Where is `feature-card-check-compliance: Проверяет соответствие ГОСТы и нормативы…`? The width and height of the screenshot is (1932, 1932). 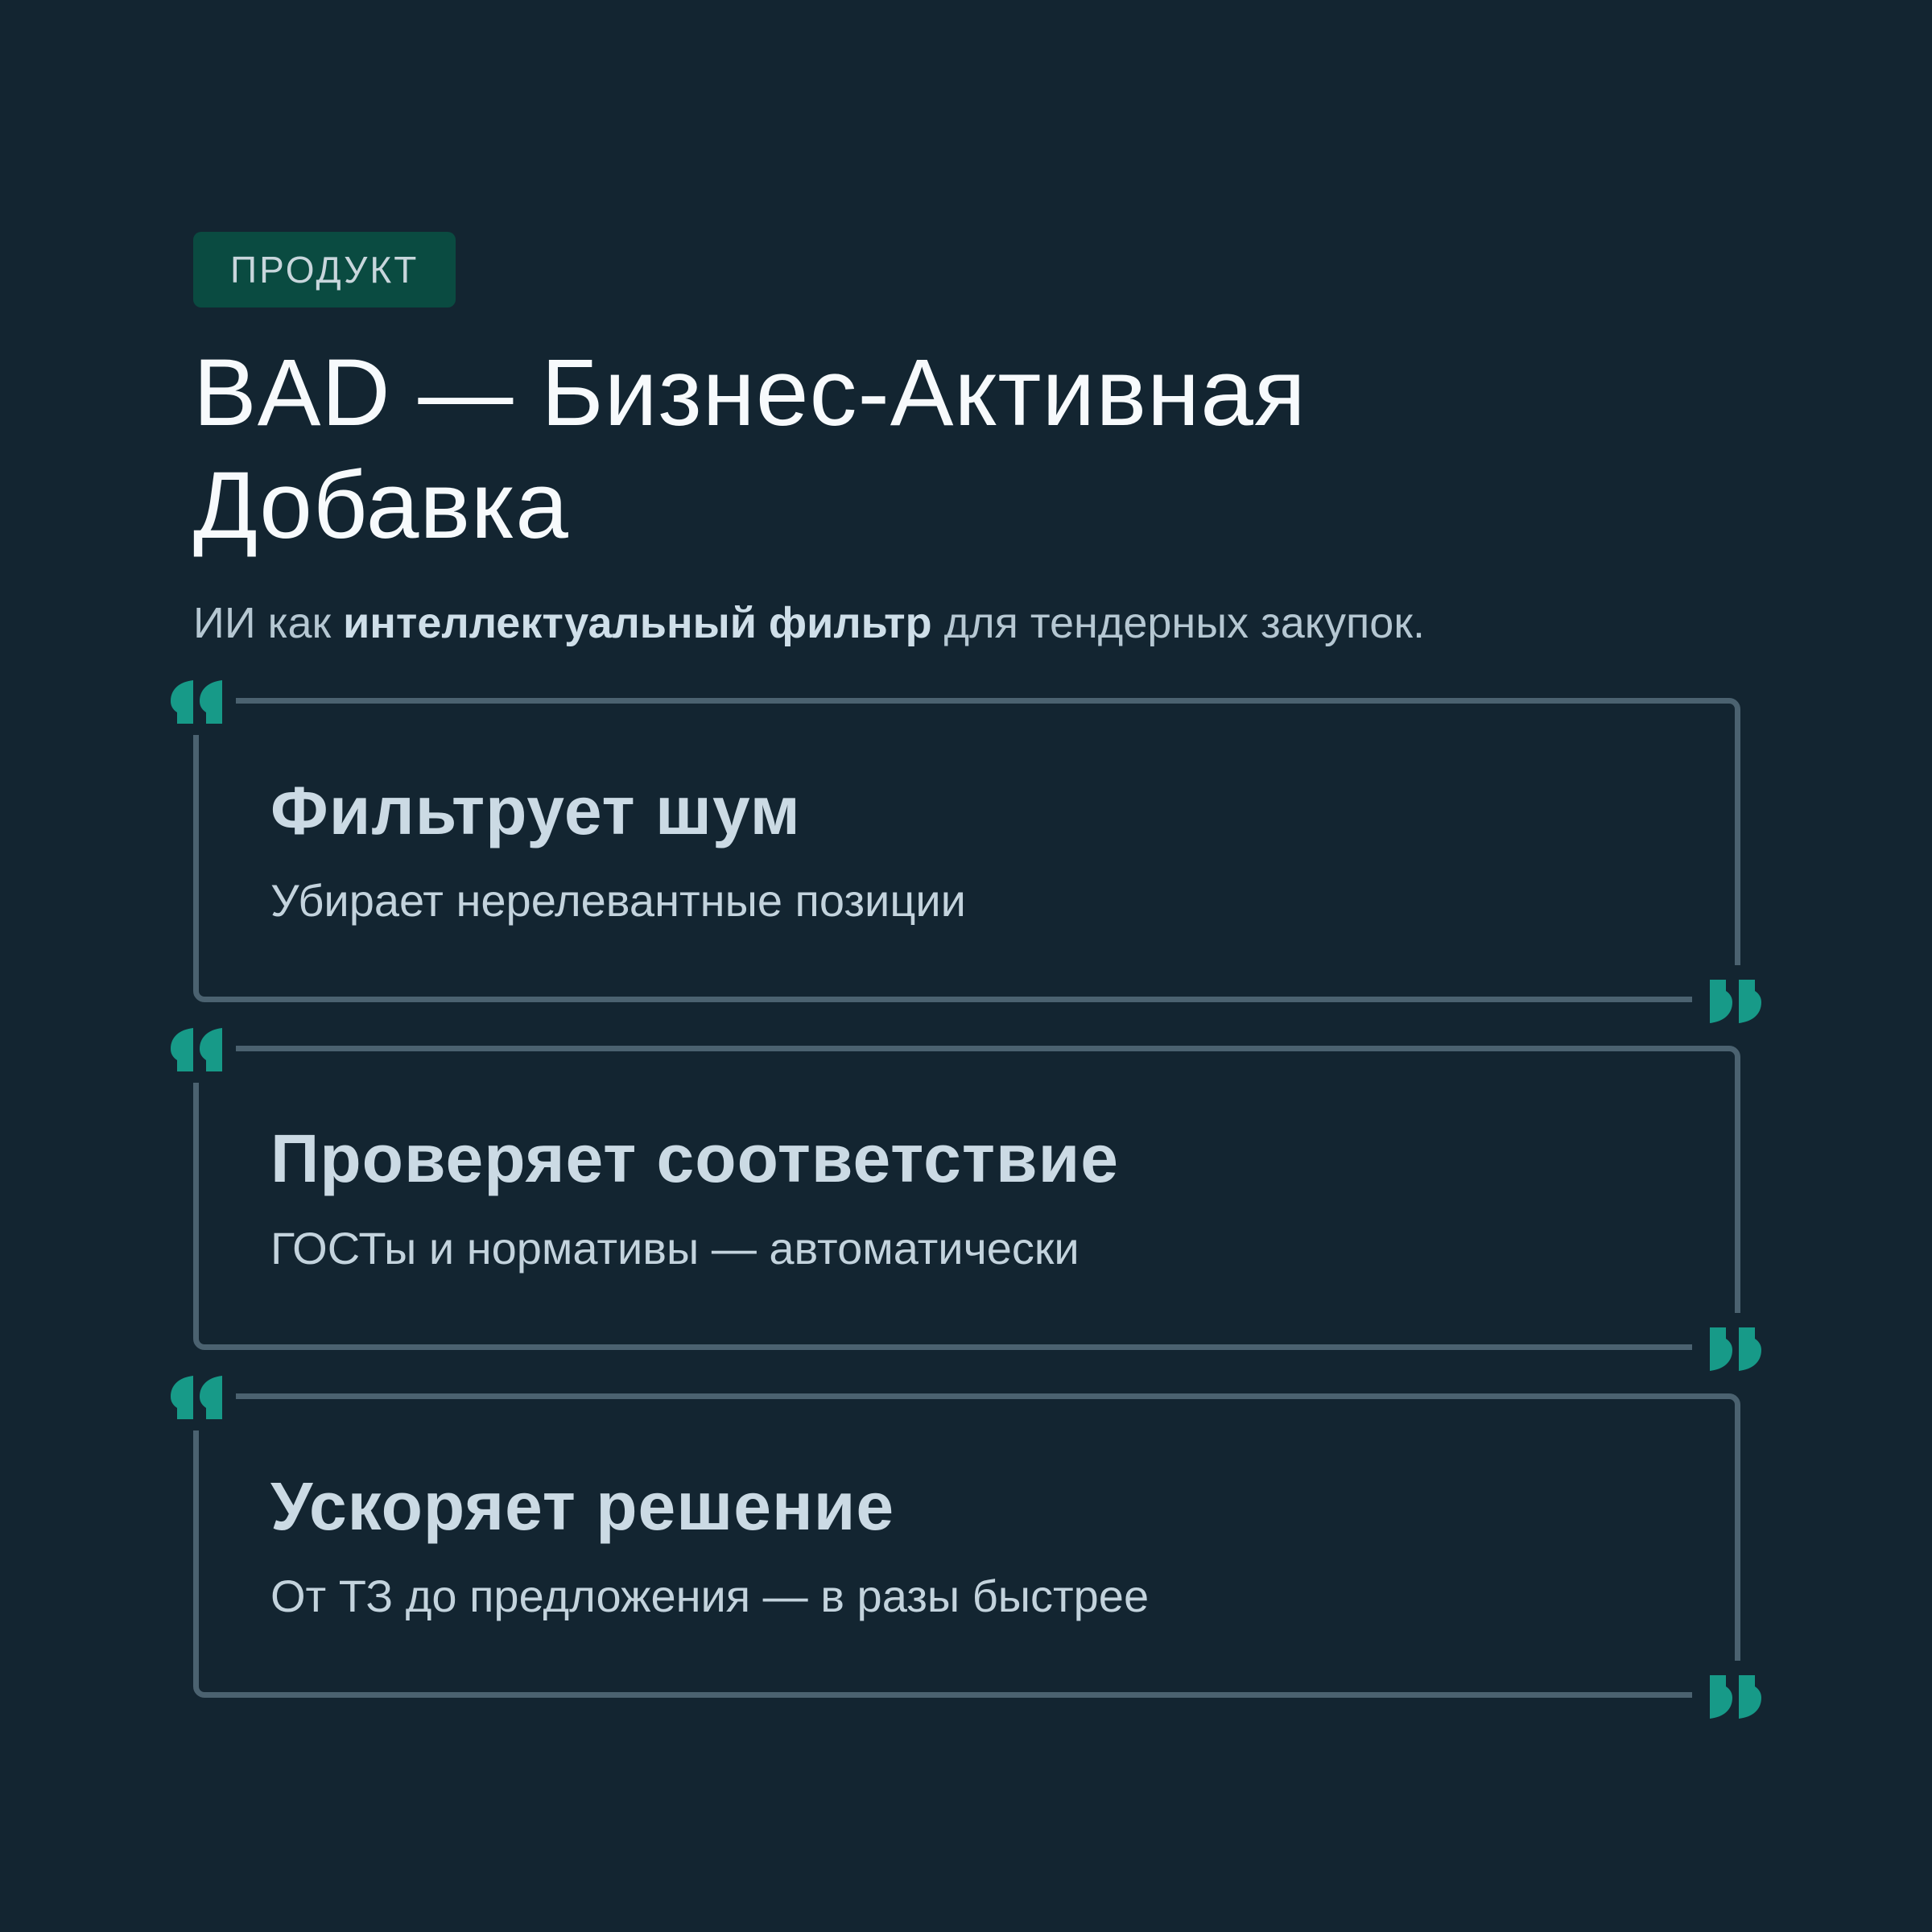
feature-card-check-compliance: Проверяет соответствие ГОСТы и нормативы… is located at coordinates (966, 1199).